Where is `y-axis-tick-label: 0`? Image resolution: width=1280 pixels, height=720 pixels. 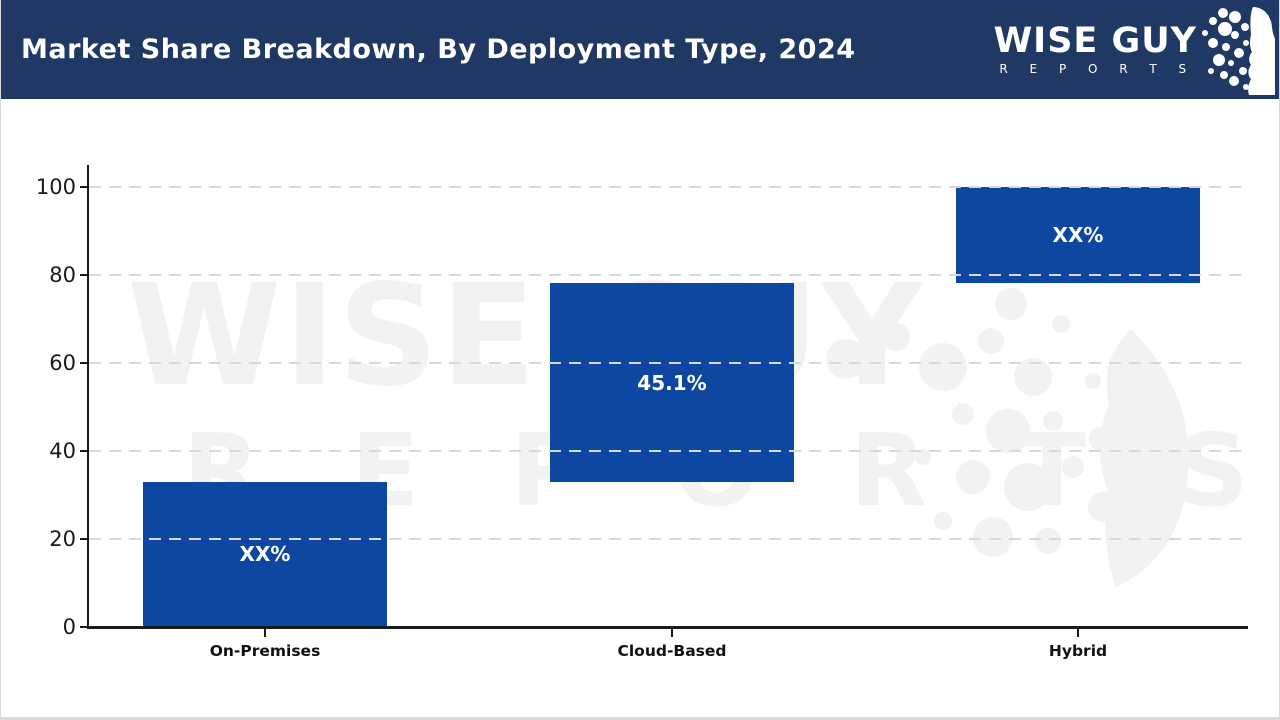 y-axis-tick-label: 0 is located at coordinates (69, 627).